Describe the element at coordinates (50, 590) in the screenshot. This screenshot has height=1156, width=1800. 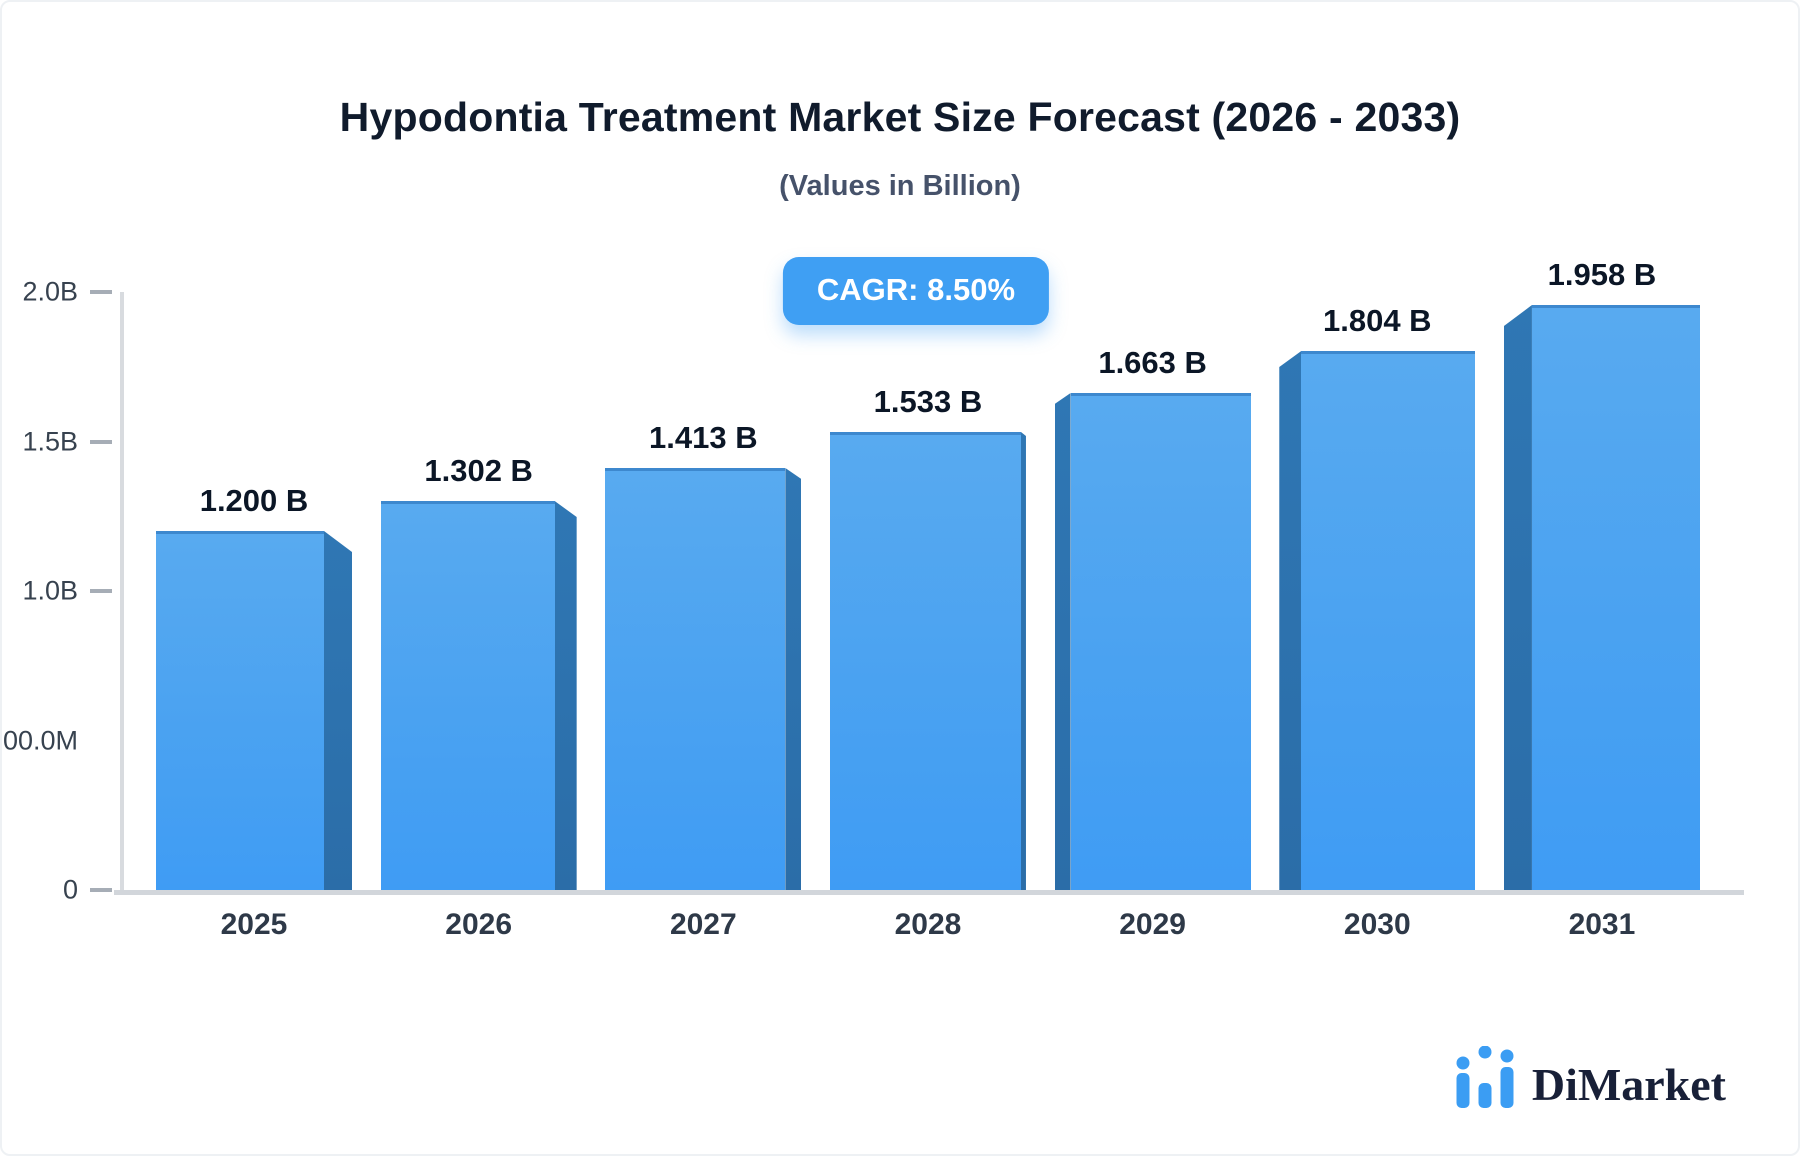
I see `y-axis-tick-label: 1.0B` at that location.